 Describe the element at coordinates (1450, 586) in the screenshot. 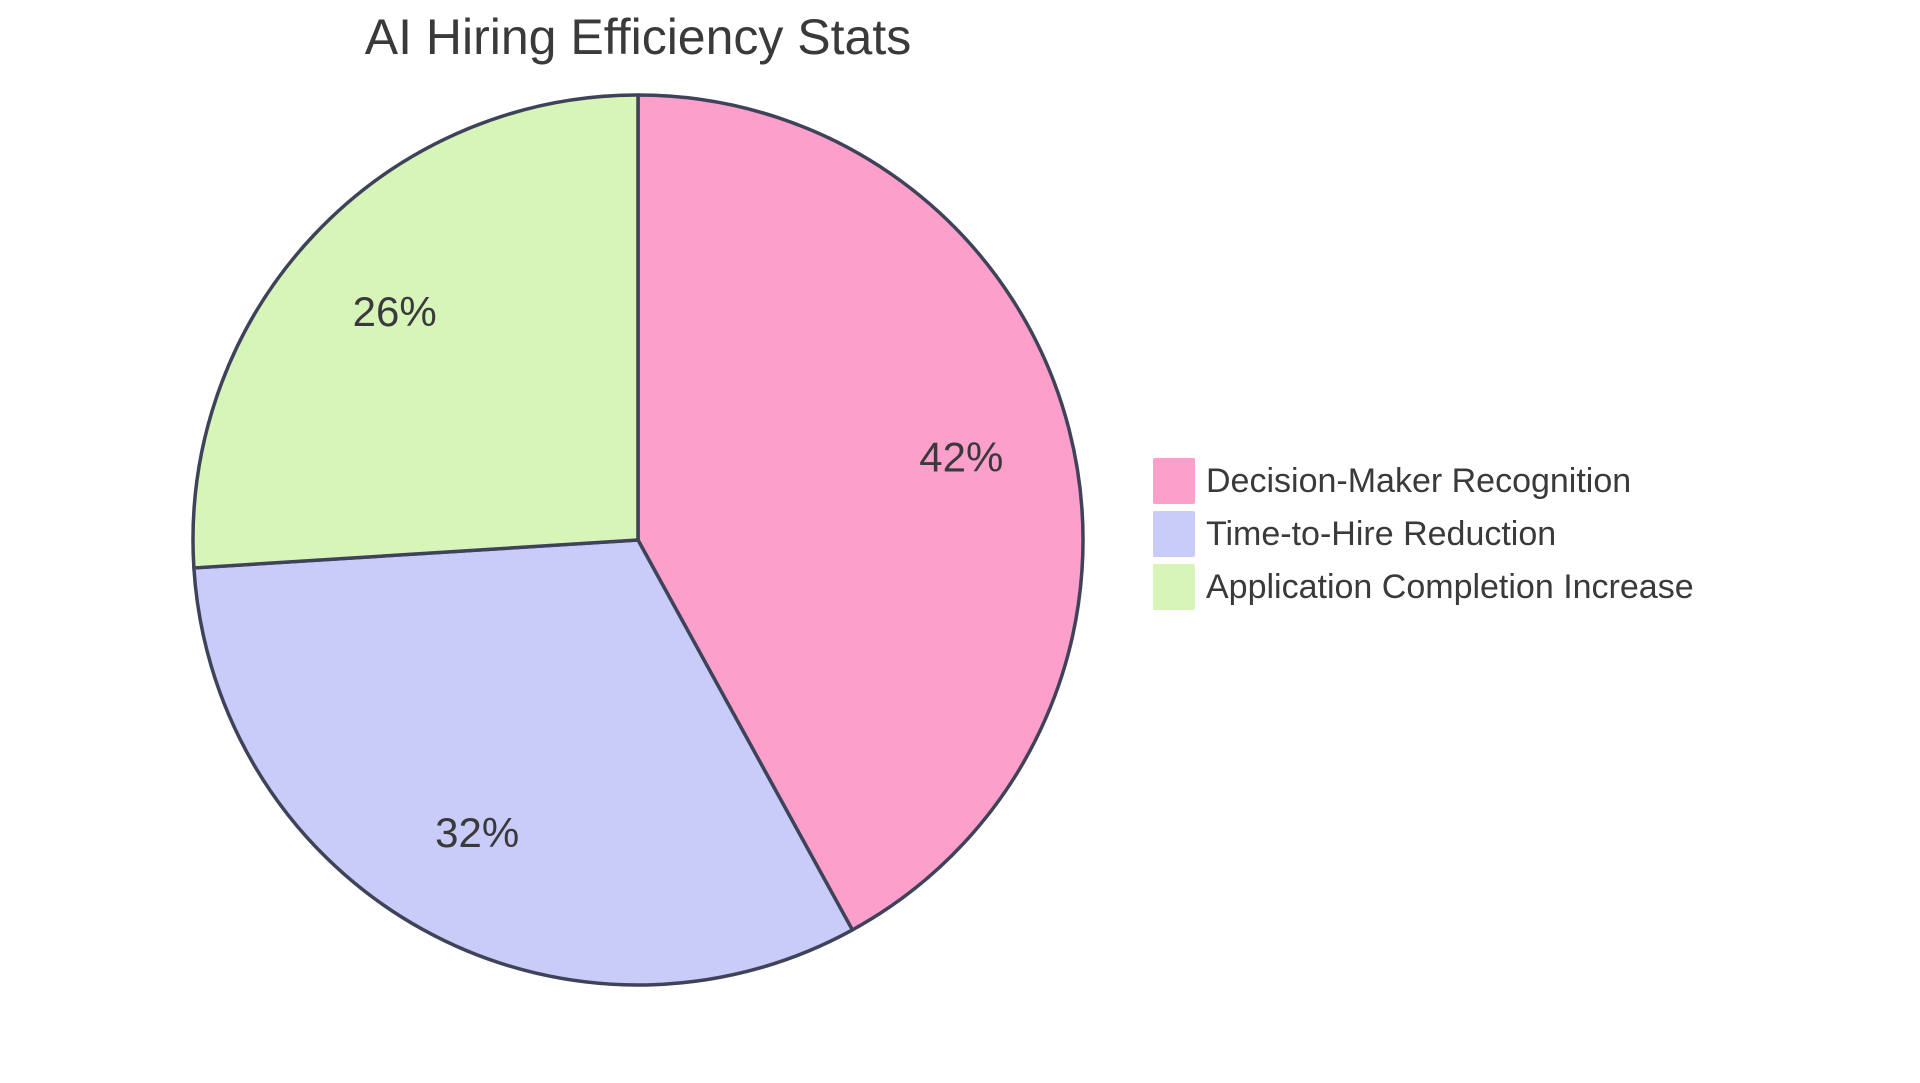

I see `legend-item-label: Application Completion Increase` at that location.